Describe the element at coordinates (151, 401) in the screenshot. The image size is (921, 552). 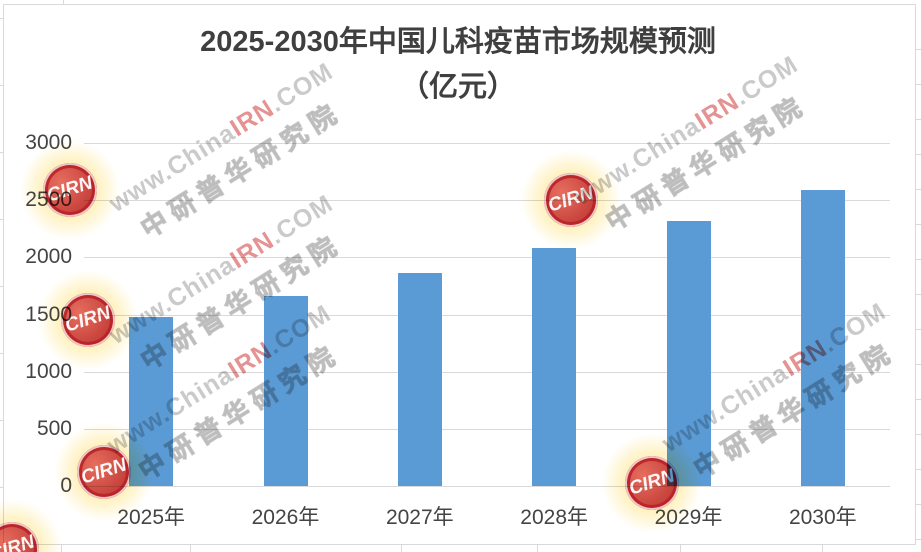
I see `bar-2025年` at that location.